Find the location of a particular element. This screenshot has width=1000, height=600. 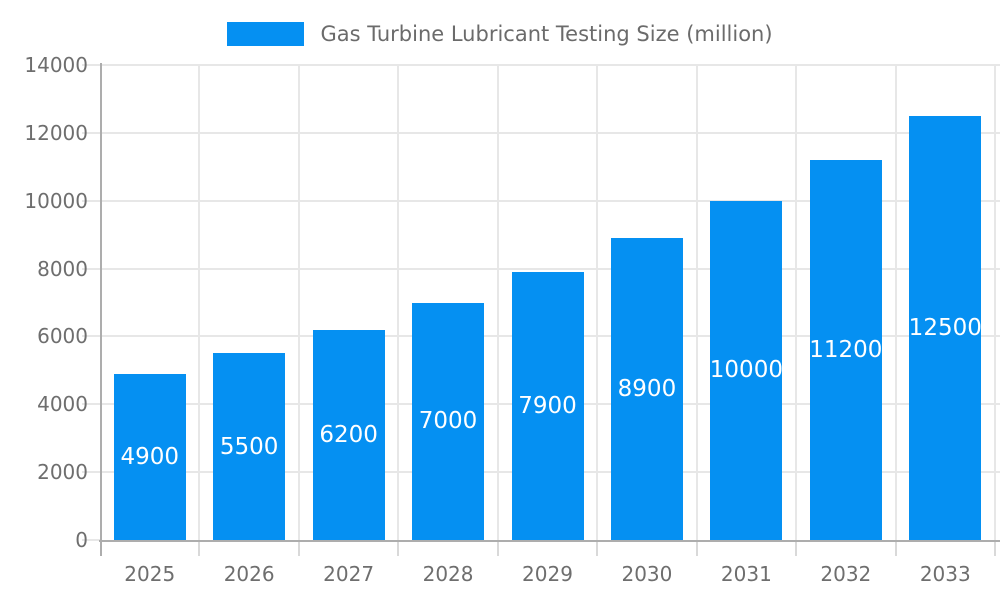

y-tick-label: 14000 is located at coordinates (56, 65).